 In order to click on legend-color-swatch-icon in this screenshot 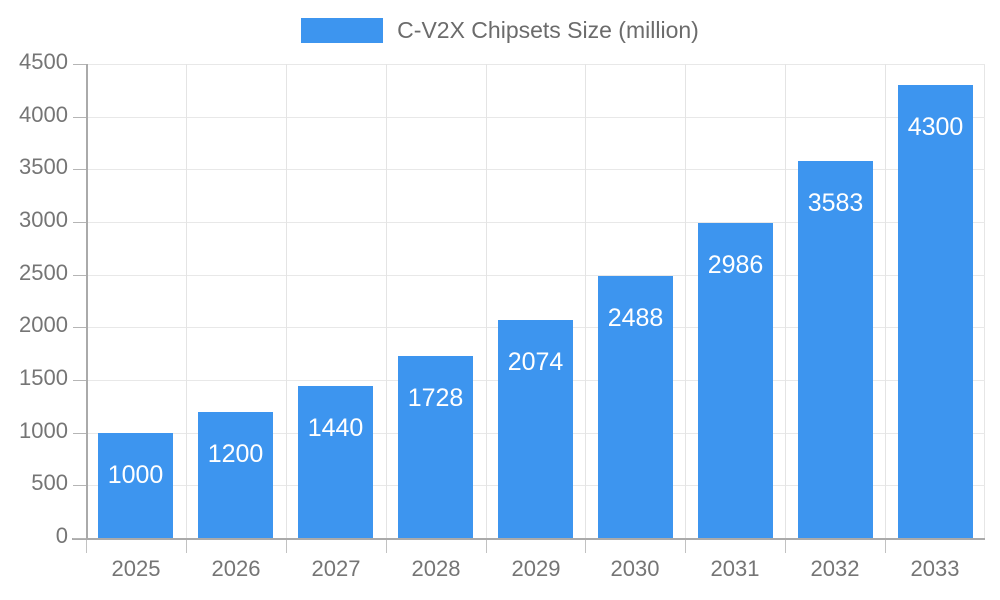, I will do `click(342, 30)`.